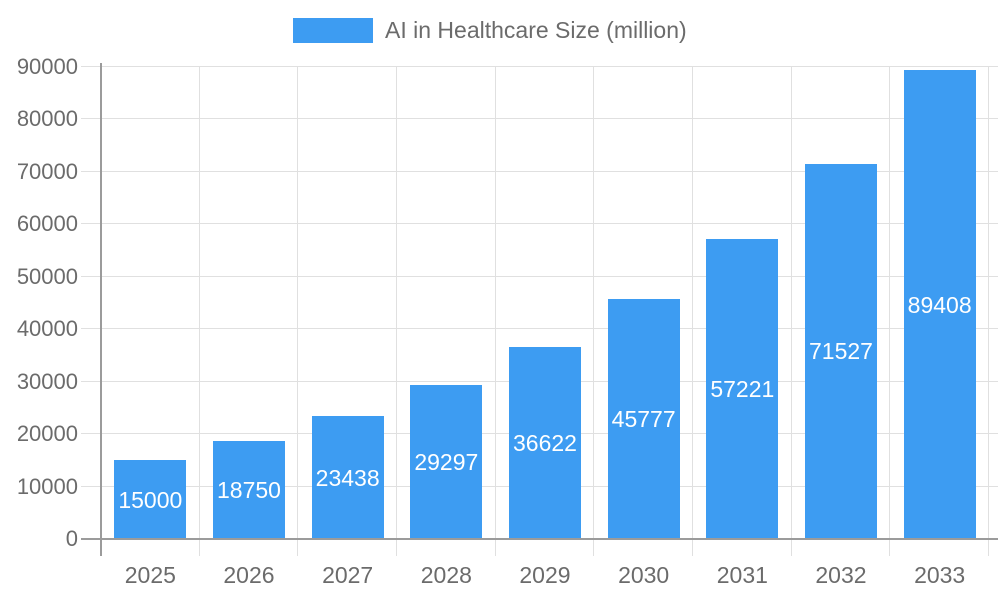  Describe the element at coordinates (940, 575) in the screenshot. I see `x-axis-label: 2033` at that location.